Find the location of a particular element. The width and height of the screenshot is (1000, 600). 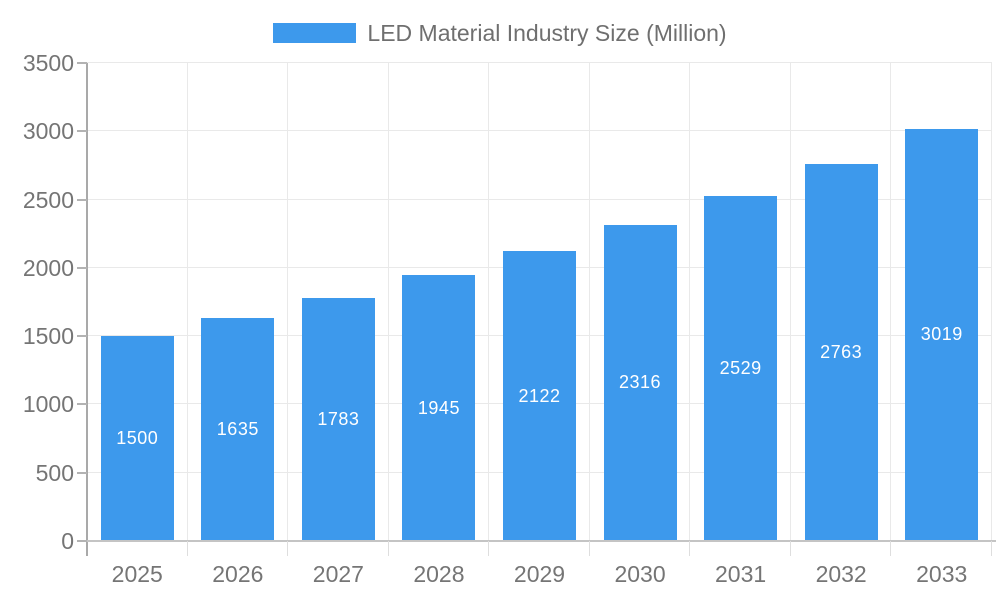

y-axis-line is located at coordinates (87, 309).